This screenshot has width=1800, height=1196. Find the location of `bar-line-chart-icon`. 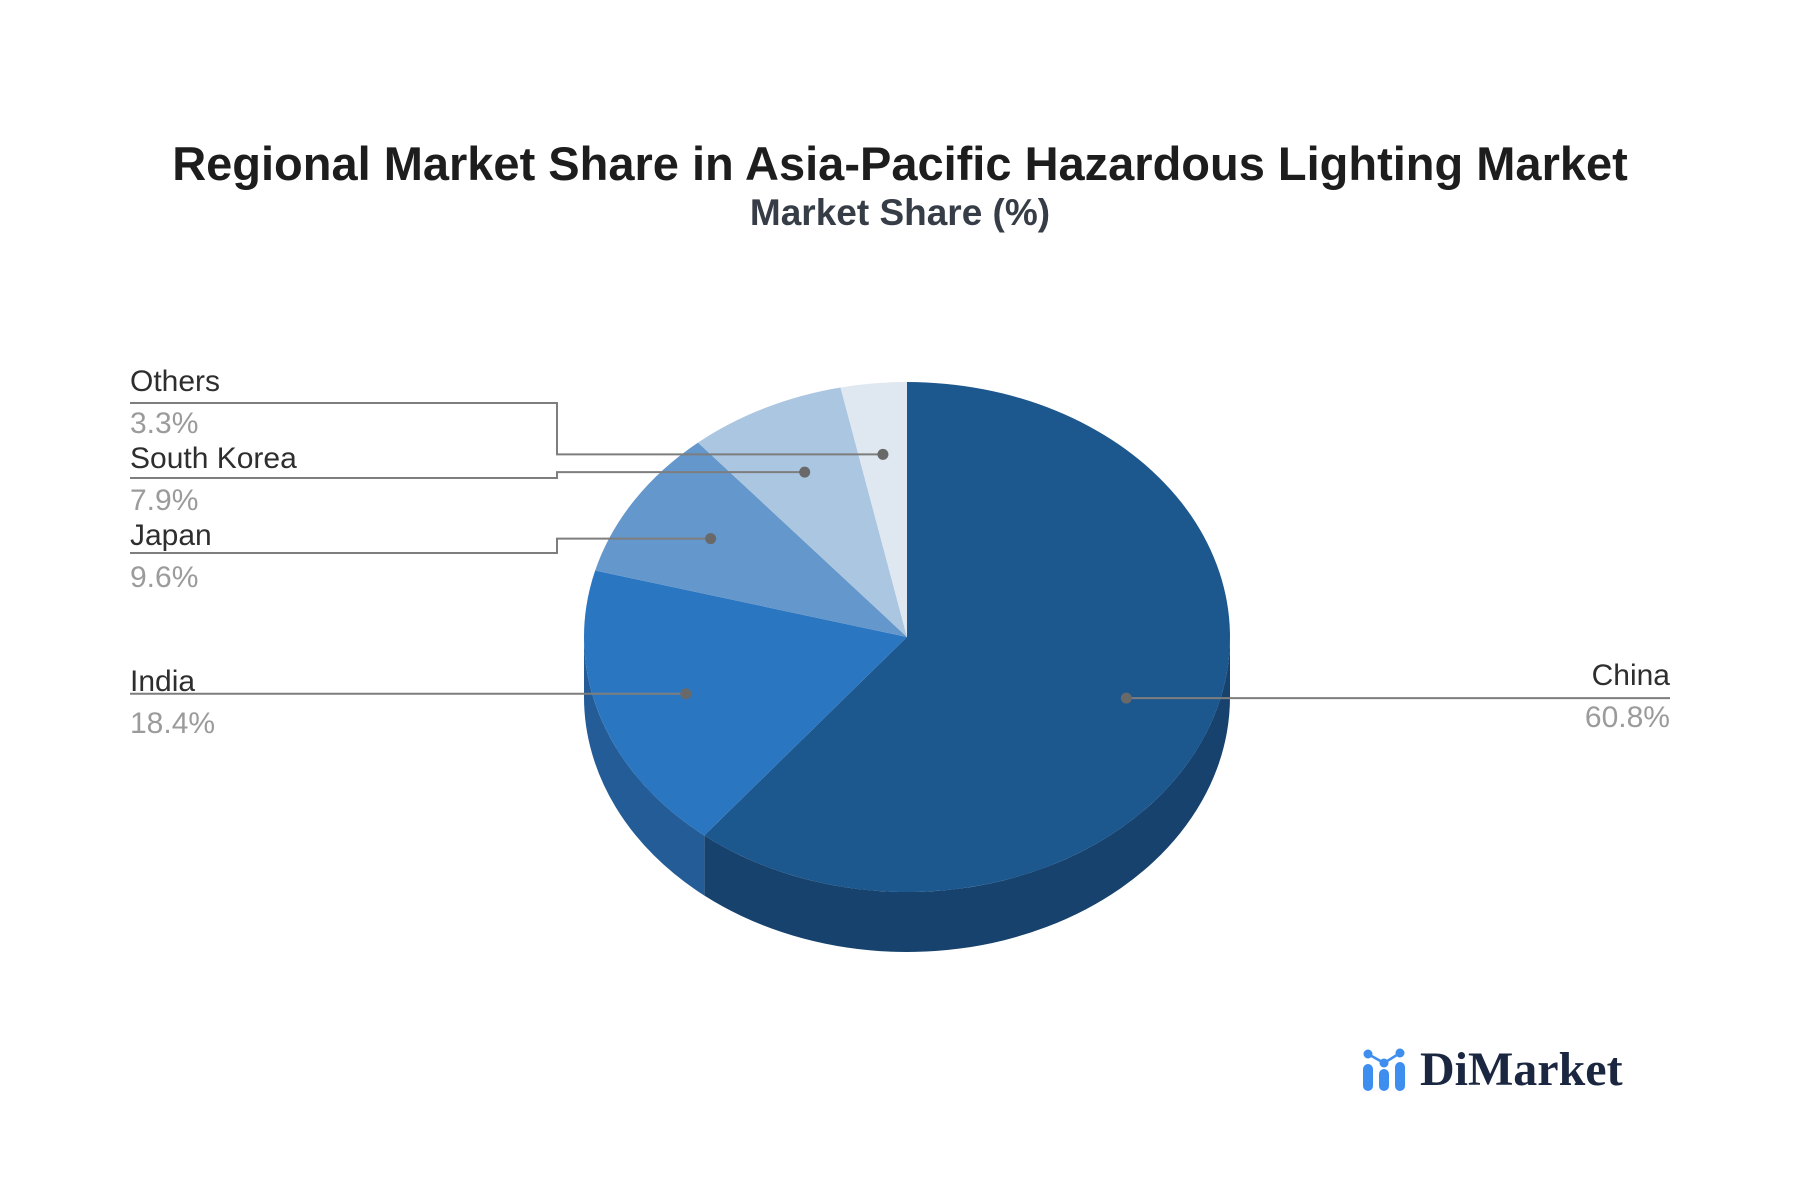

bar-line-chart-icon is located at coordinates (1384, 1069).